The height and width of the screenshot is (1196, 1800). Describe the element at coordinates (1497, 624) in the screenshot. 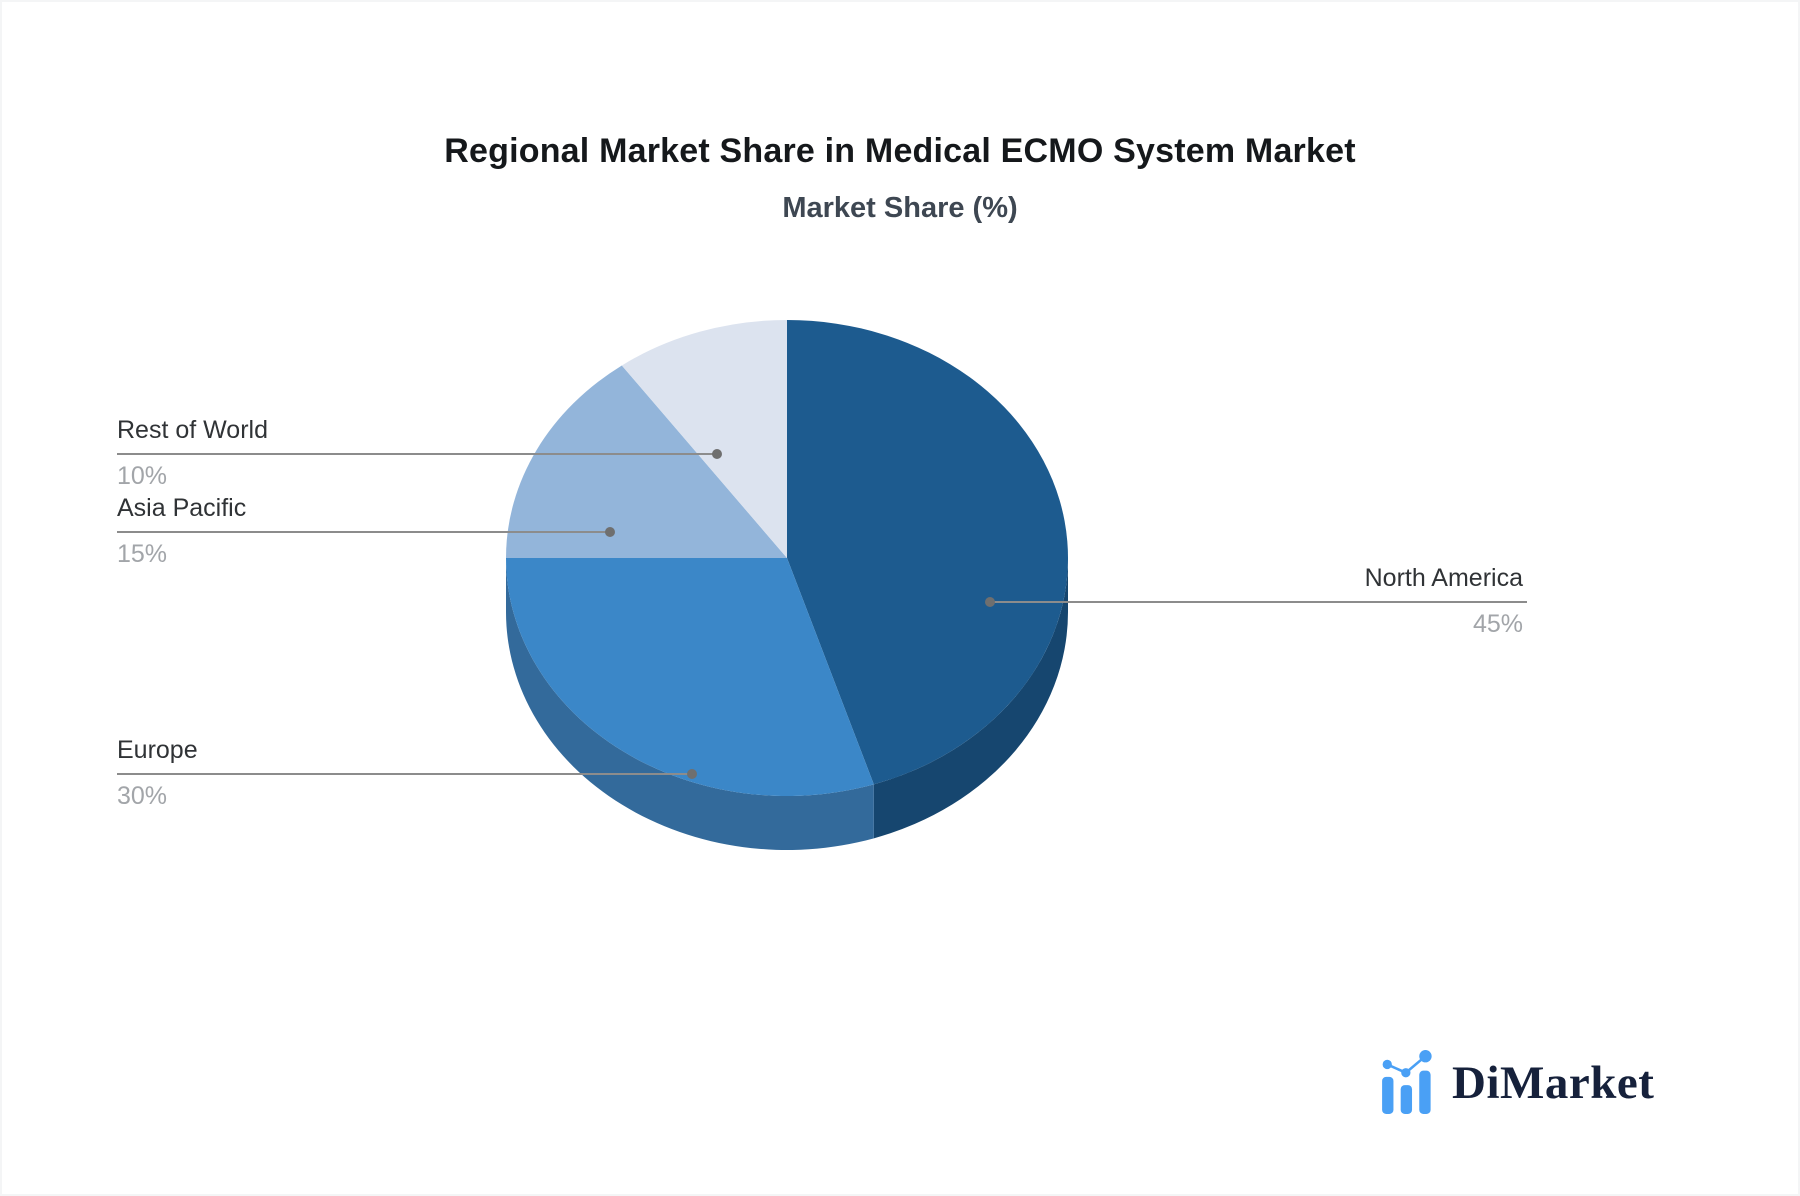

I see `slice-value-north-america: 45%` at that location.